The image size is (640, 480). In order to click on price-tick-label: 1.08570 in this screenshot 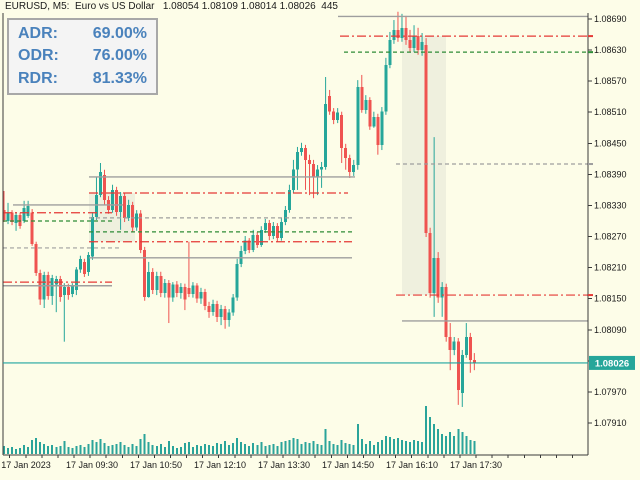, I will do `click(610, 81)`.